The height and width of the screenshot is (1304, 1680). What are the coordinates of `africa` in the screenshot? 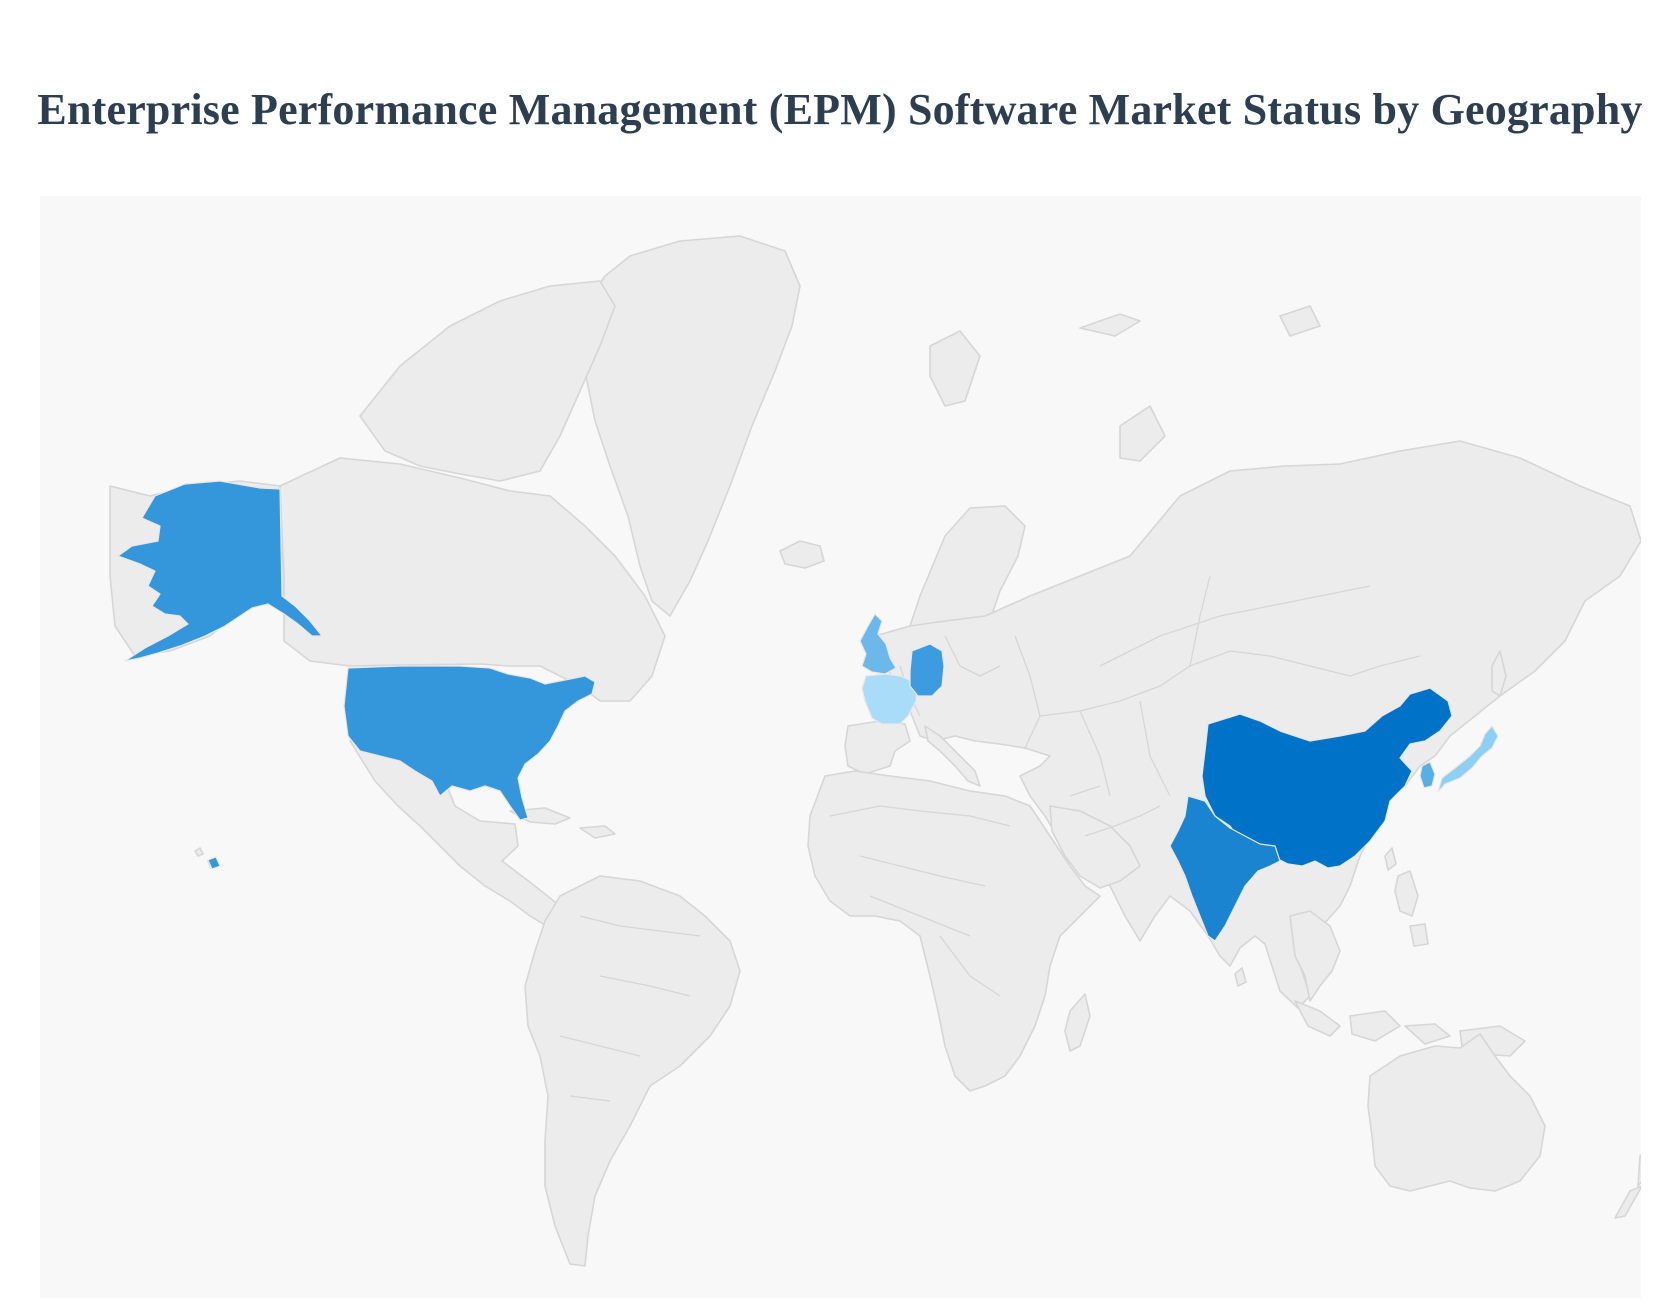 It's located at (954, 931).